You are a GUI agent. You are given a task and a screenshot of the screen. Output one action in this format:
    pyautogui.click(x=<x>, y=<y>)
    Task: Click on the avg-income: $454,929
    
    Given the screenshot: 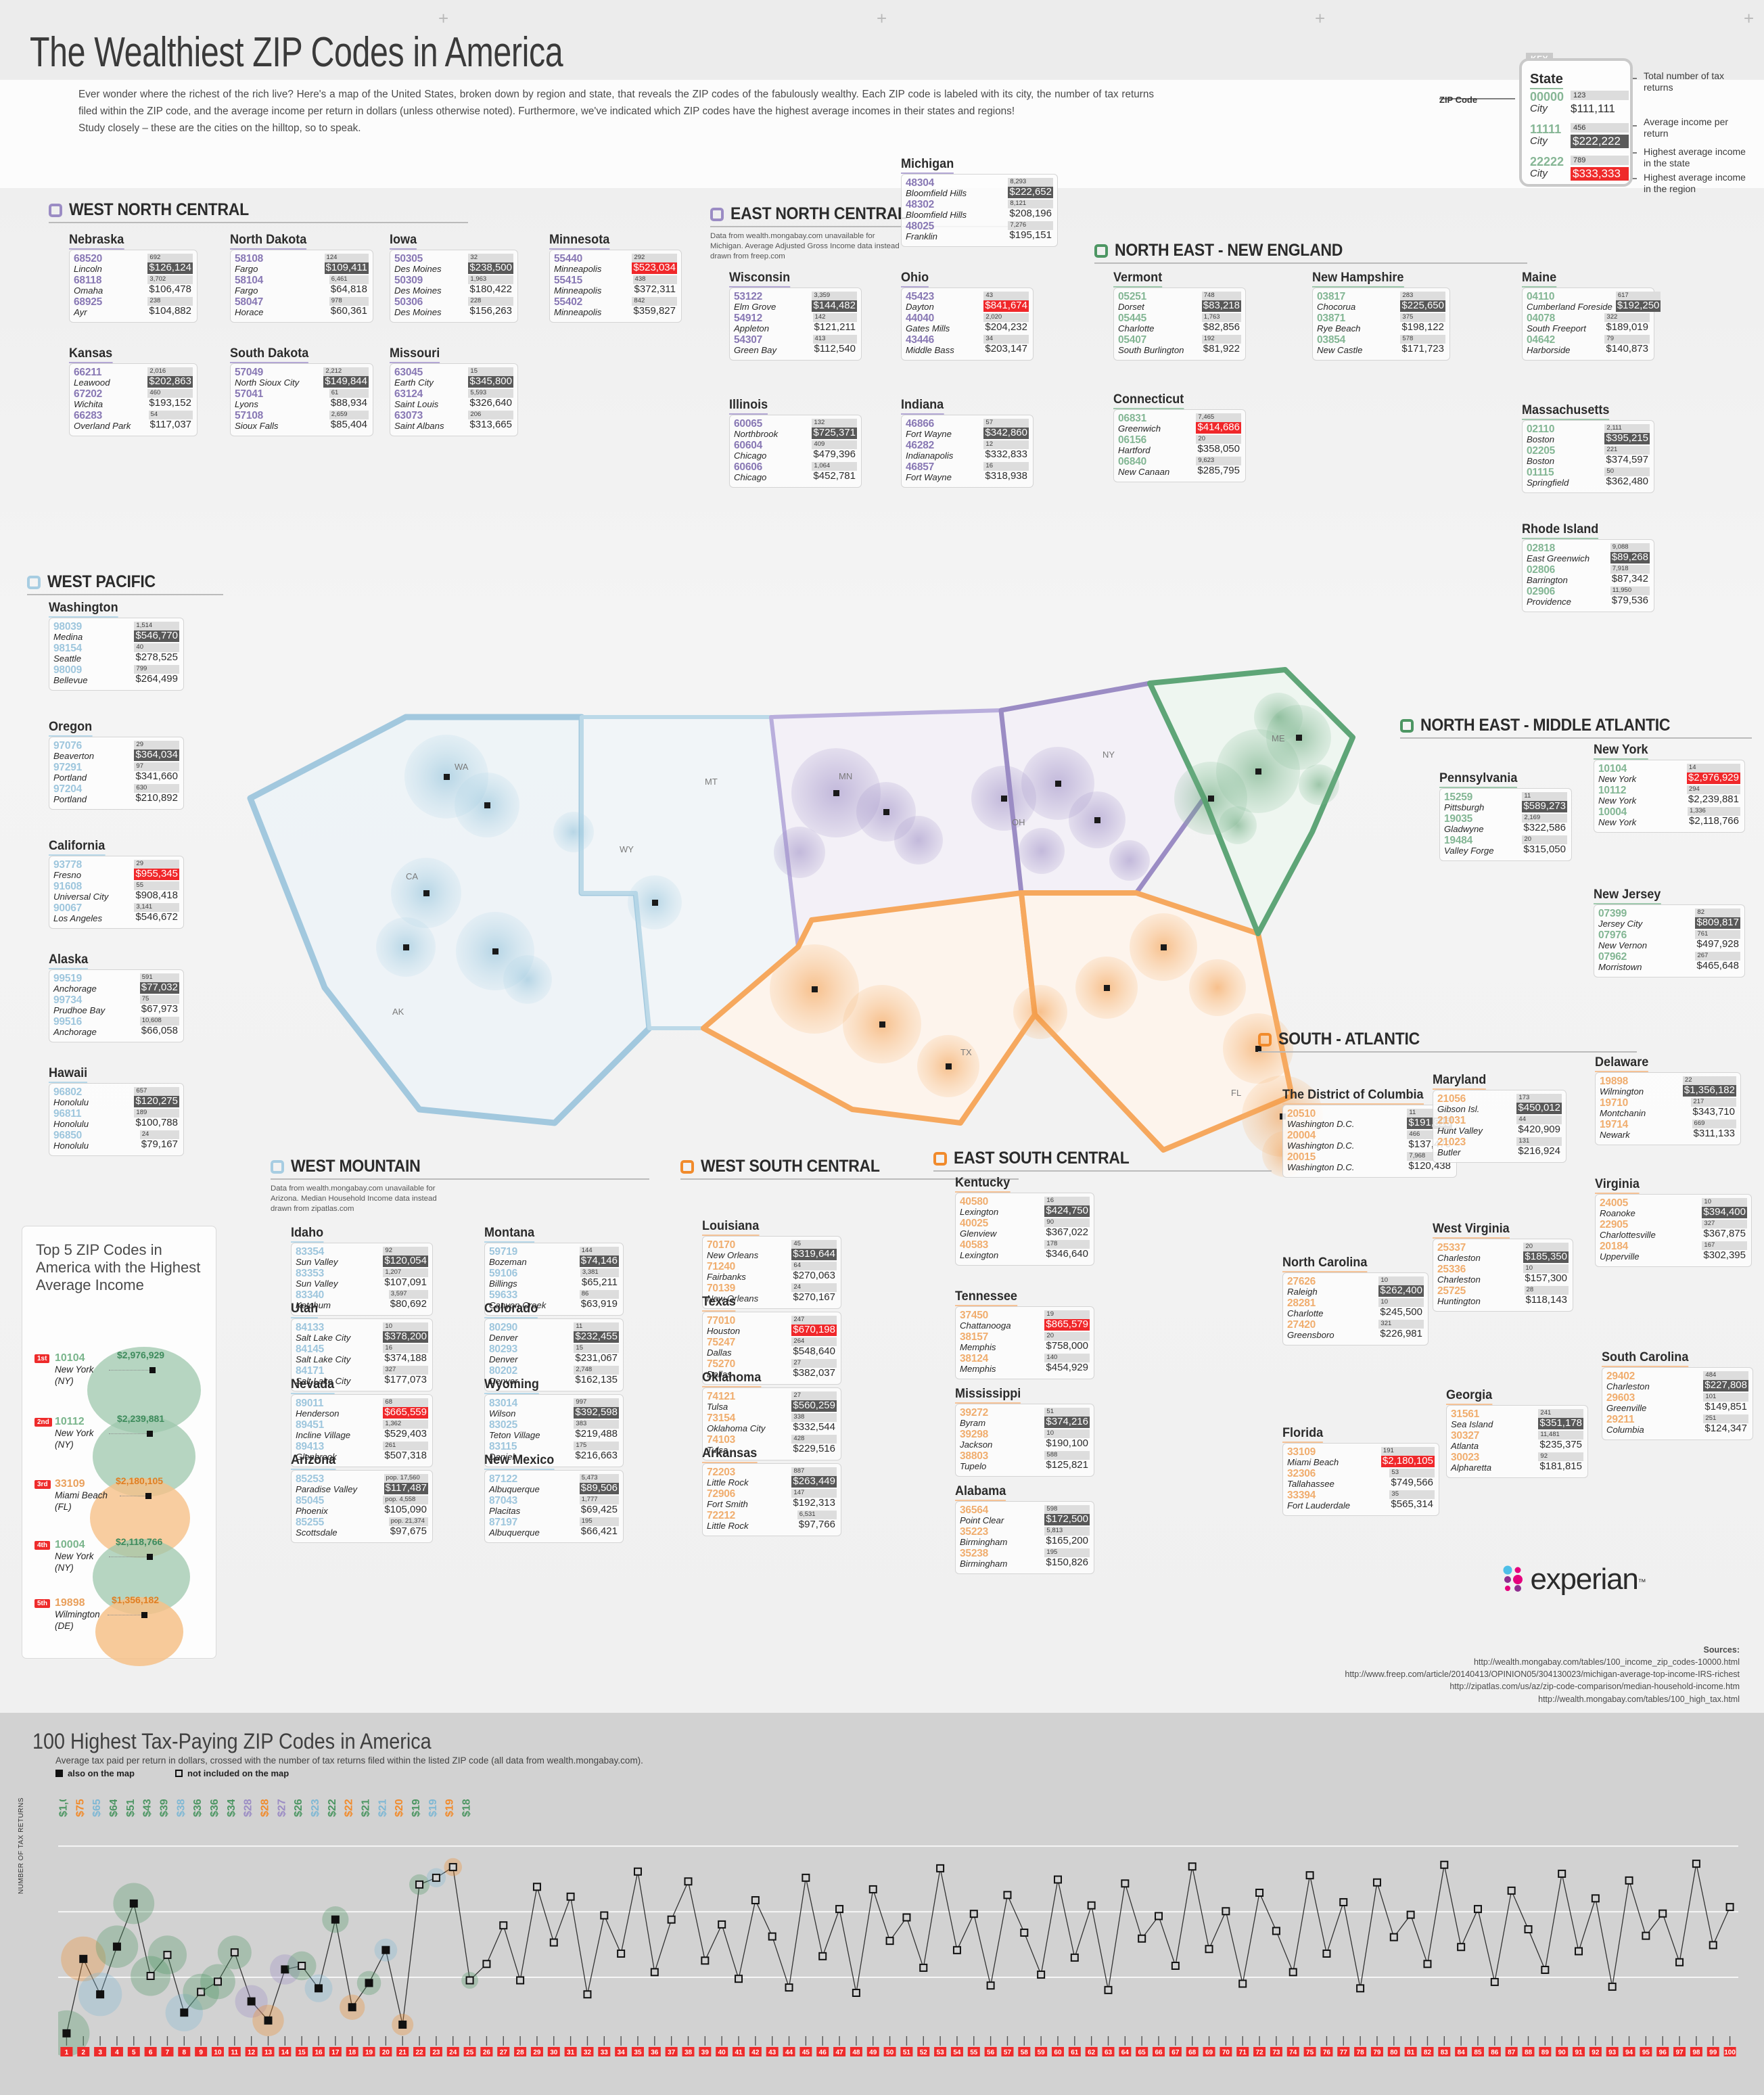 What is the action you would take?
    pyautogui.click(x=1067, y=1367)
    